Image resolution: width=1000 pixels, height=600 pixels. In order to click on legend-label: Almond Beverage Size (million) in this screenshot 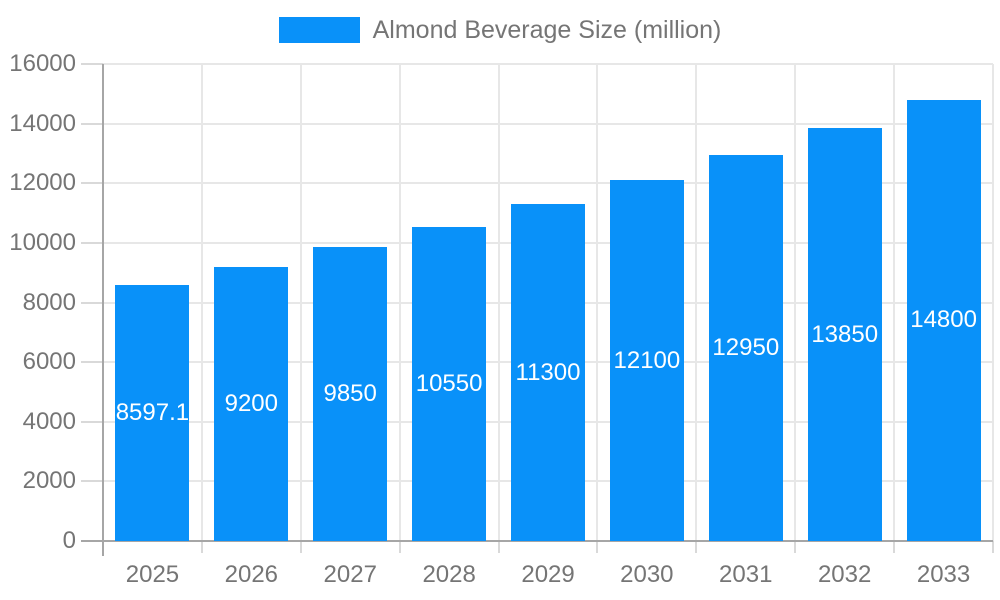, I will do `click(547, 30)`.